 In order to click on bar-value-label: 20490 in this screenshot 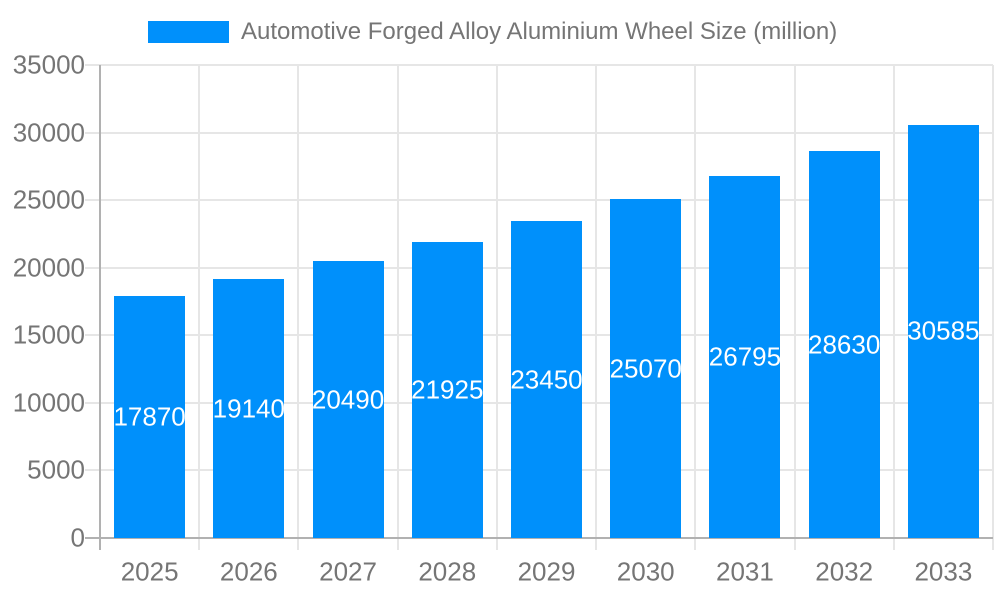, I will do `click(348, 399)`.